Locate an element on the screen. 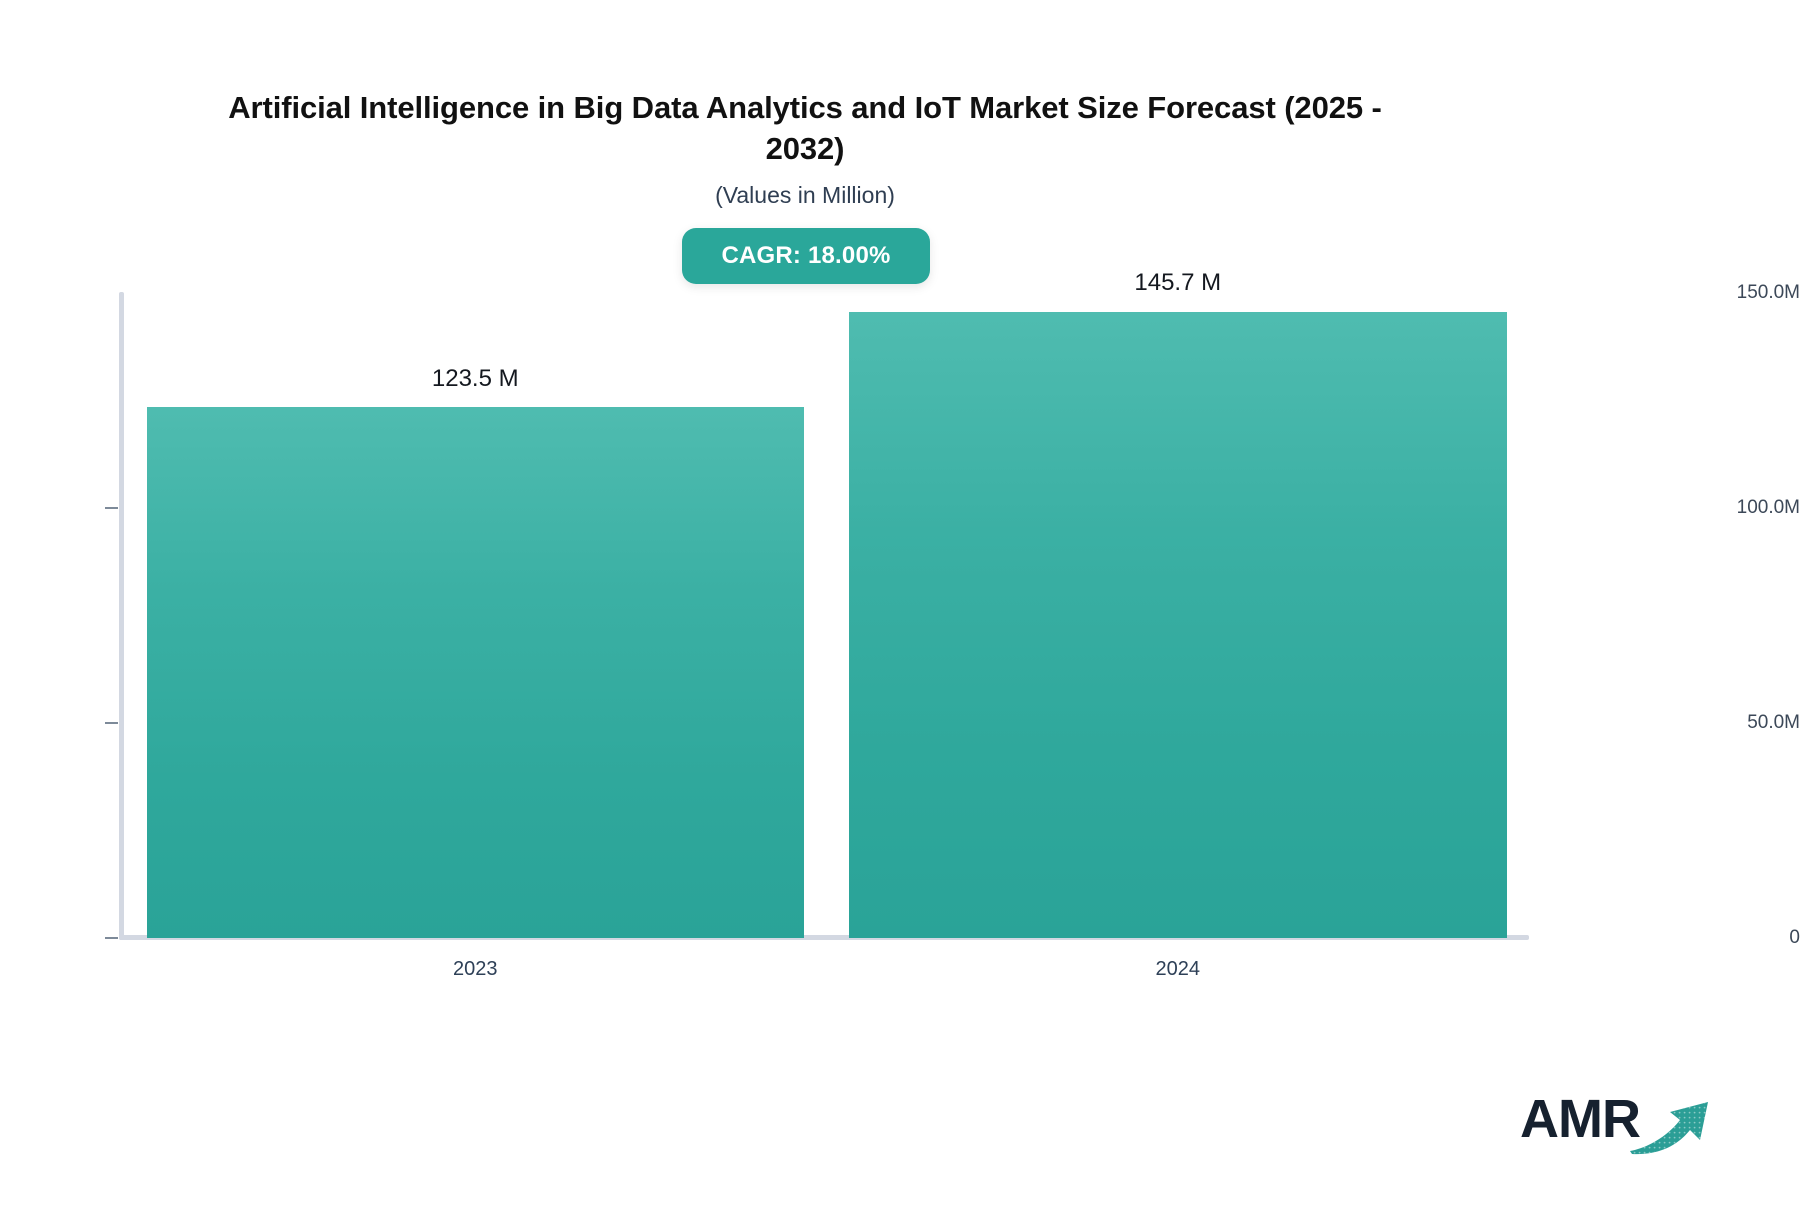 Image resolution: width=1800 pixels, height=1212 pixels. amr-logo-text: AMR is located at coordinates (1580, 1119).